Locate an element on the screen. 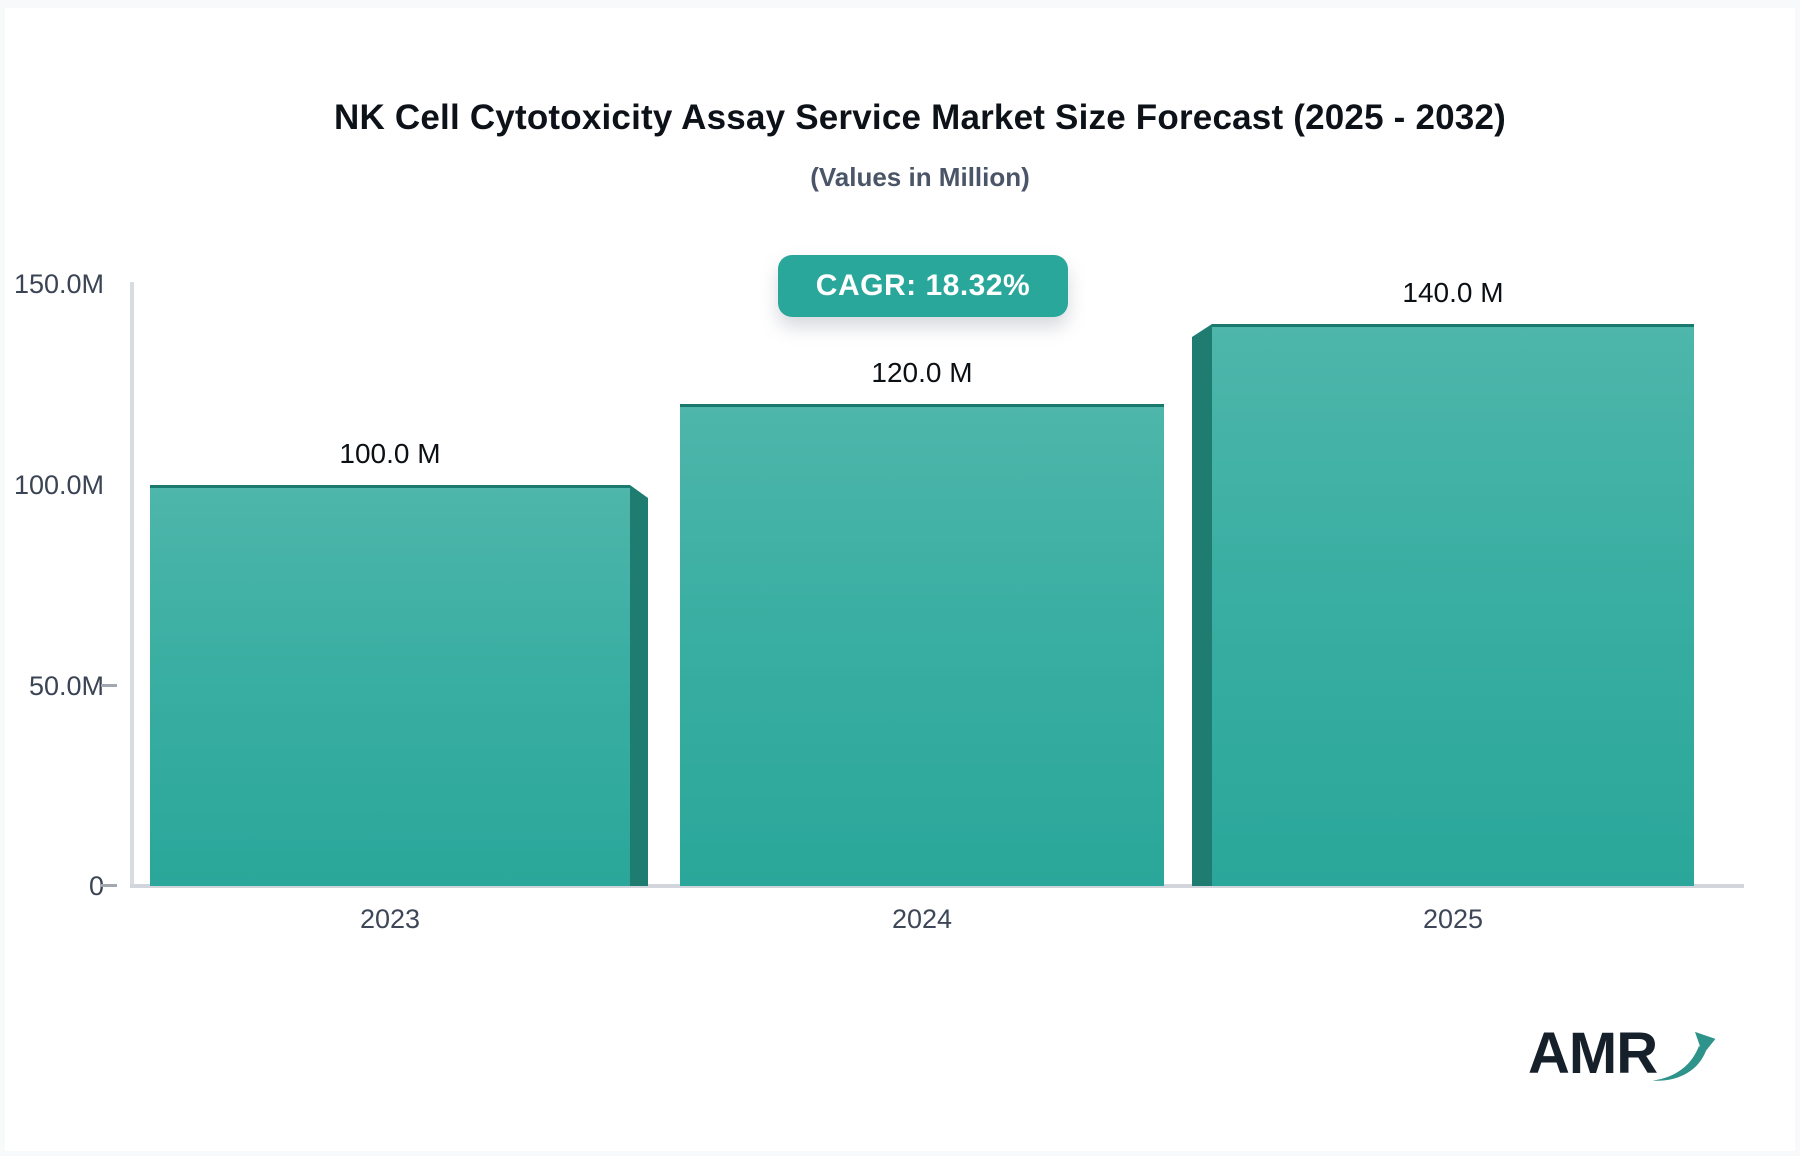 This screenshot has width=1800, height=1156. cagr-badge-label: CAGR: 18.32% is located at coordinates (923, 285).